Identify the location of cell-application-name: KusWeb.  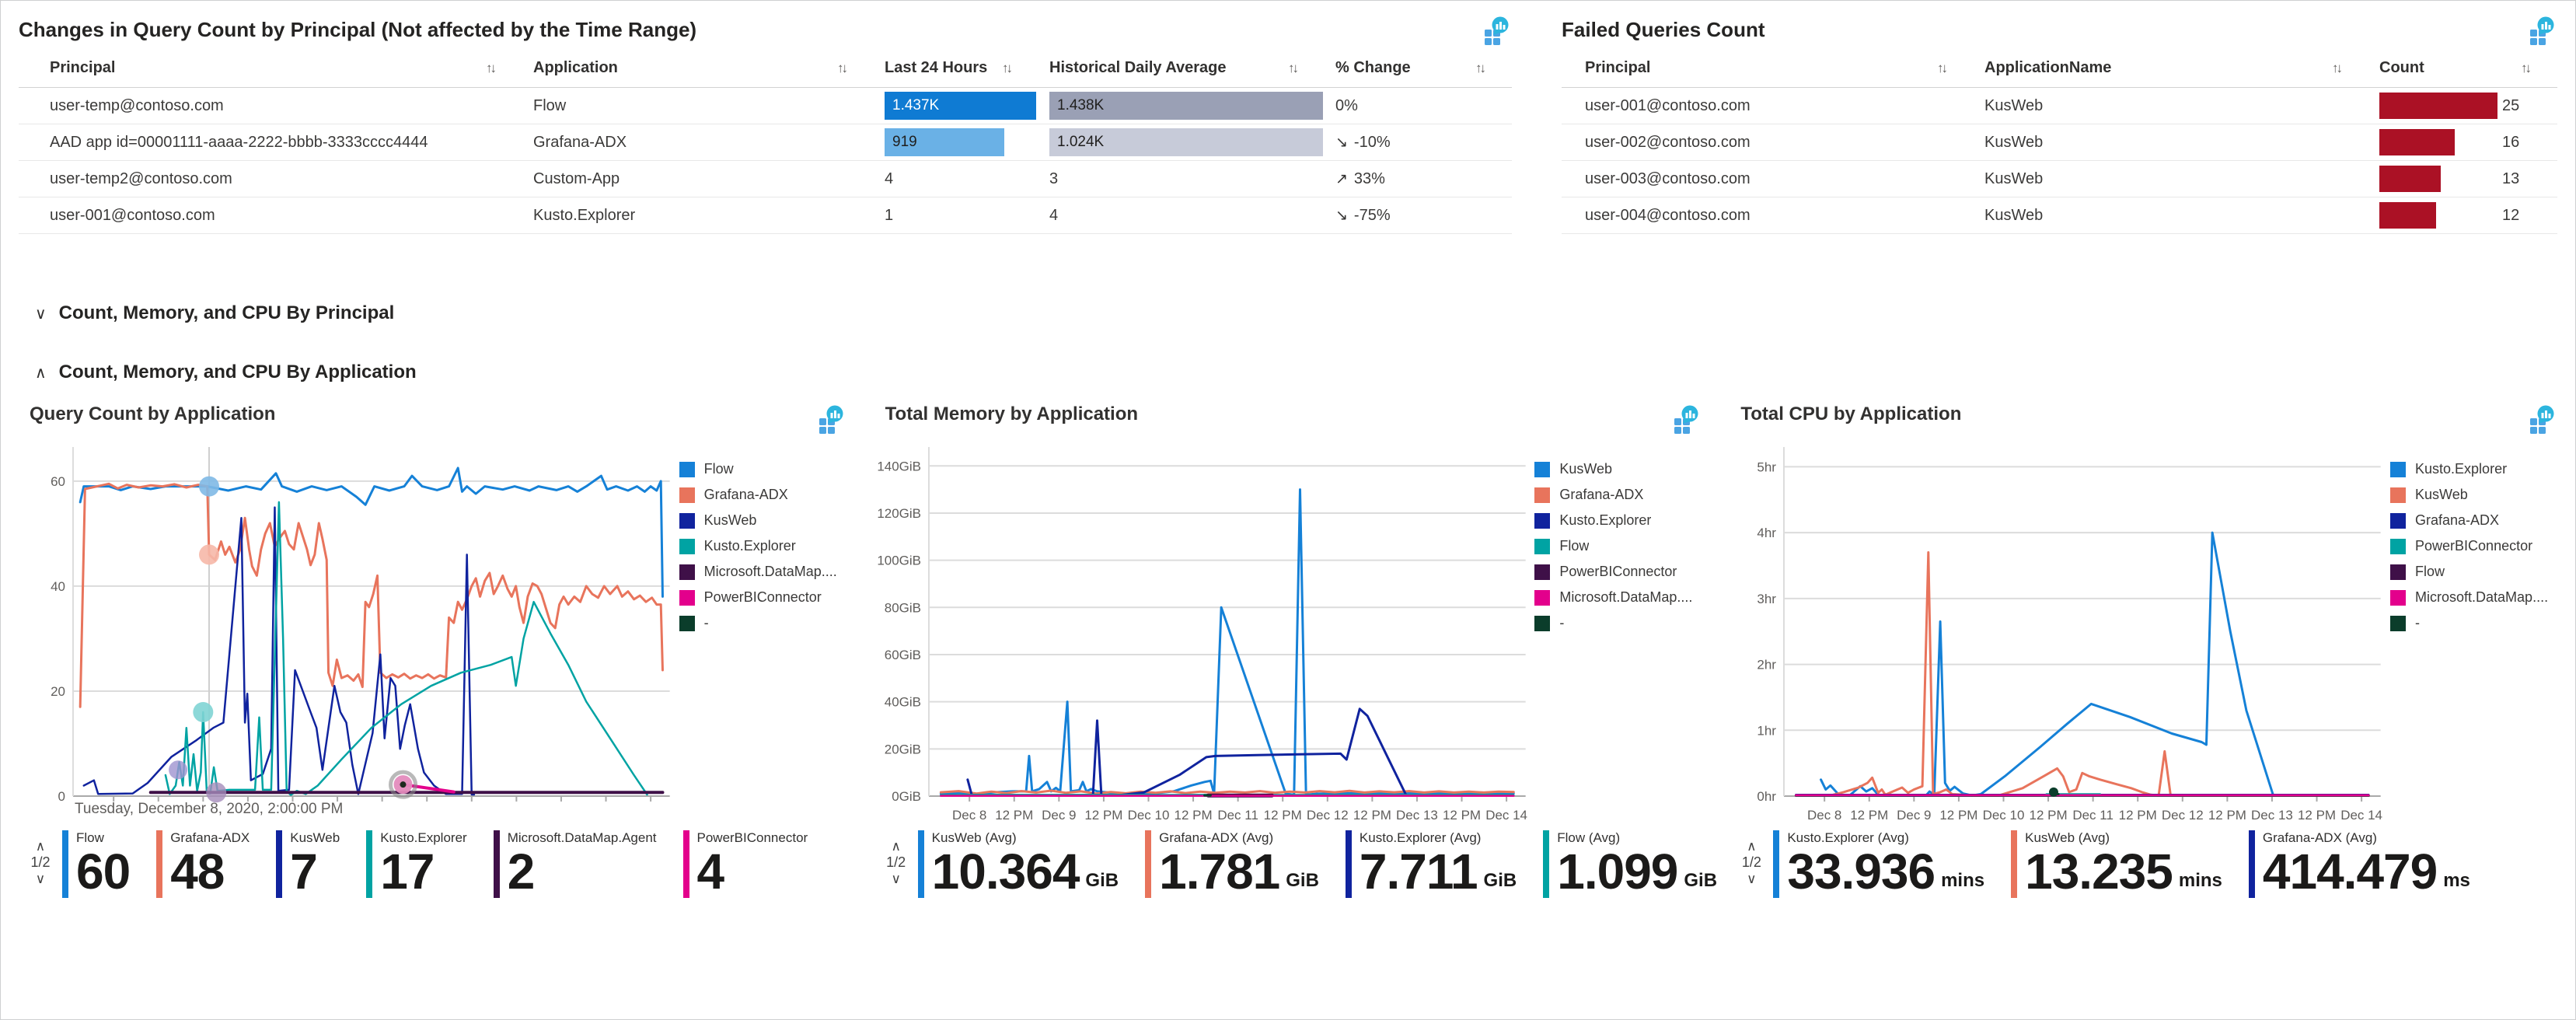
(2014, 142).